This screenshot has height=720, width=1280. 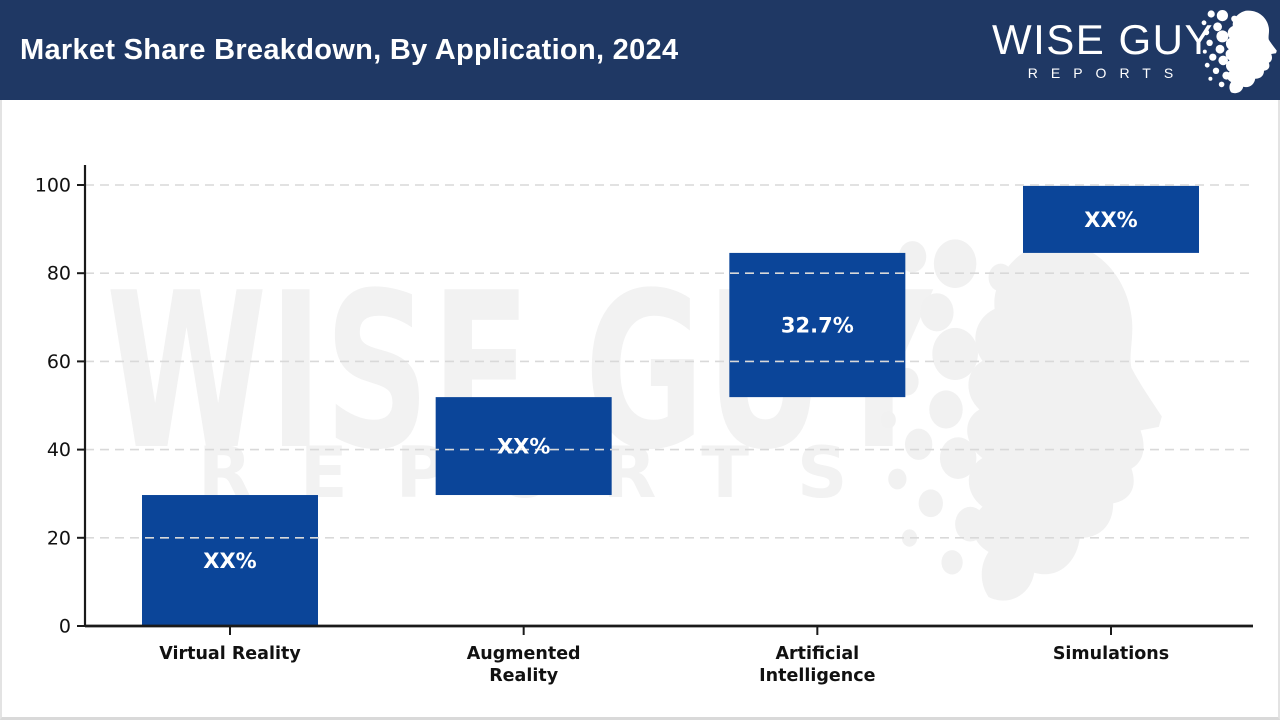 What do you see at coordinates (1102, 39) in the screenshot?
I see `logo-brand-text: WISE GUY` at bounding box center [1102, 39].